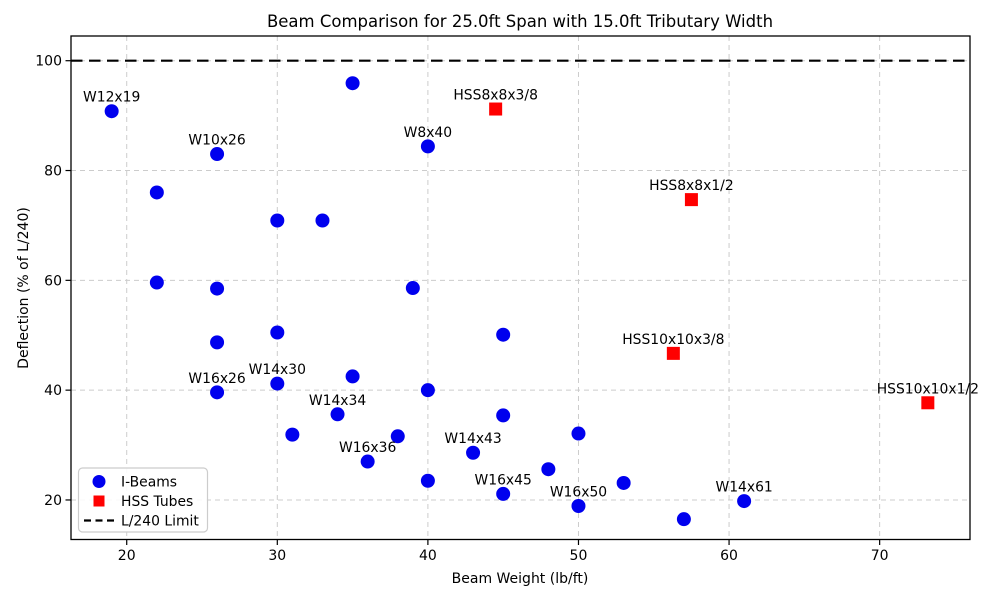 This screenshot has width=1000, height=604. What do you see at coordinates (53, 391) in the screenshot?
I see `y-tick-label: 40` at bounding box center [53, 391].